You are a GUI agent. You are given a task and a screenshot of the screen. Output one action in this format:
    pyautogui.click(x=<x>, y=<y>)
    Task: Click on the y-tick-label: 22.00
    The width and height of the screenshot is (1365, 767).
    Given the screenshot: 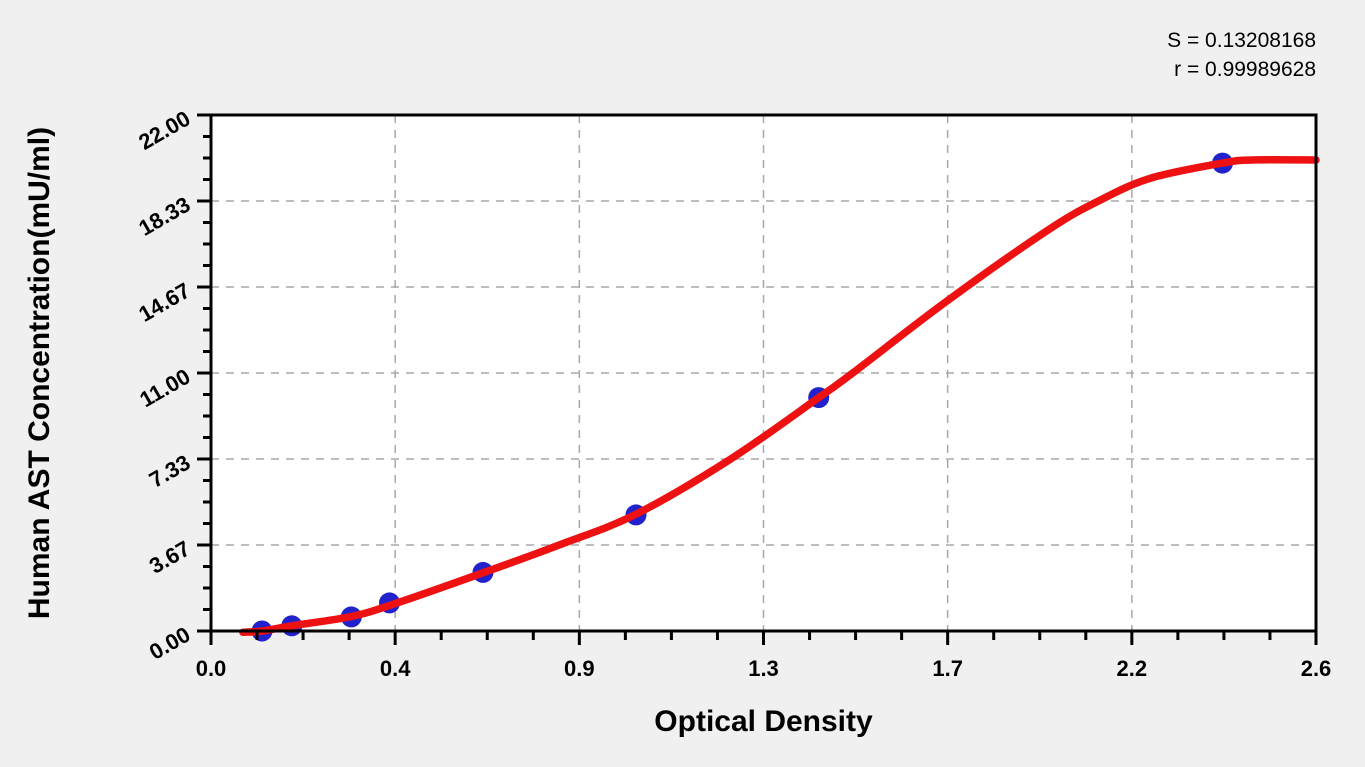 What is the action you would take?
    pyautogui.click(x=164, y=130)
    